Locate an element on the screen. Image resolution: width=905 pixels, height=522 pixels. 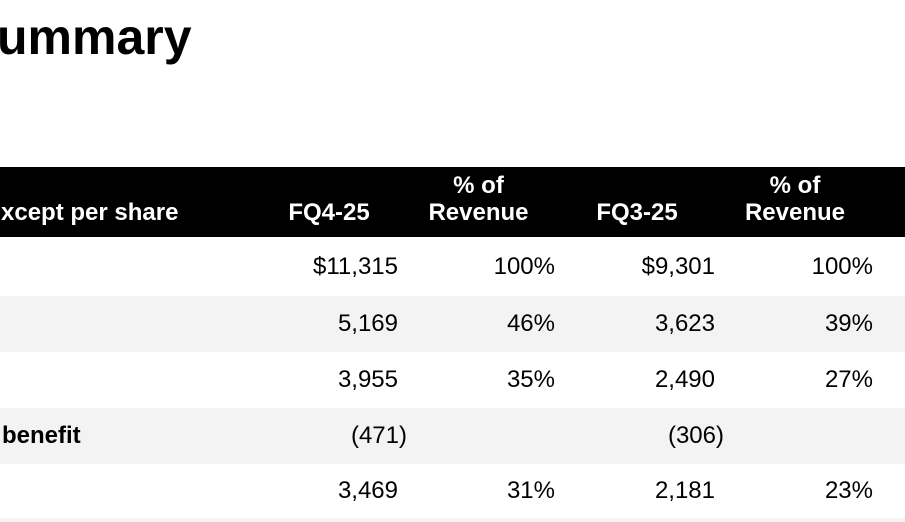
value-text: 31% is located at coordinates (530, 490).